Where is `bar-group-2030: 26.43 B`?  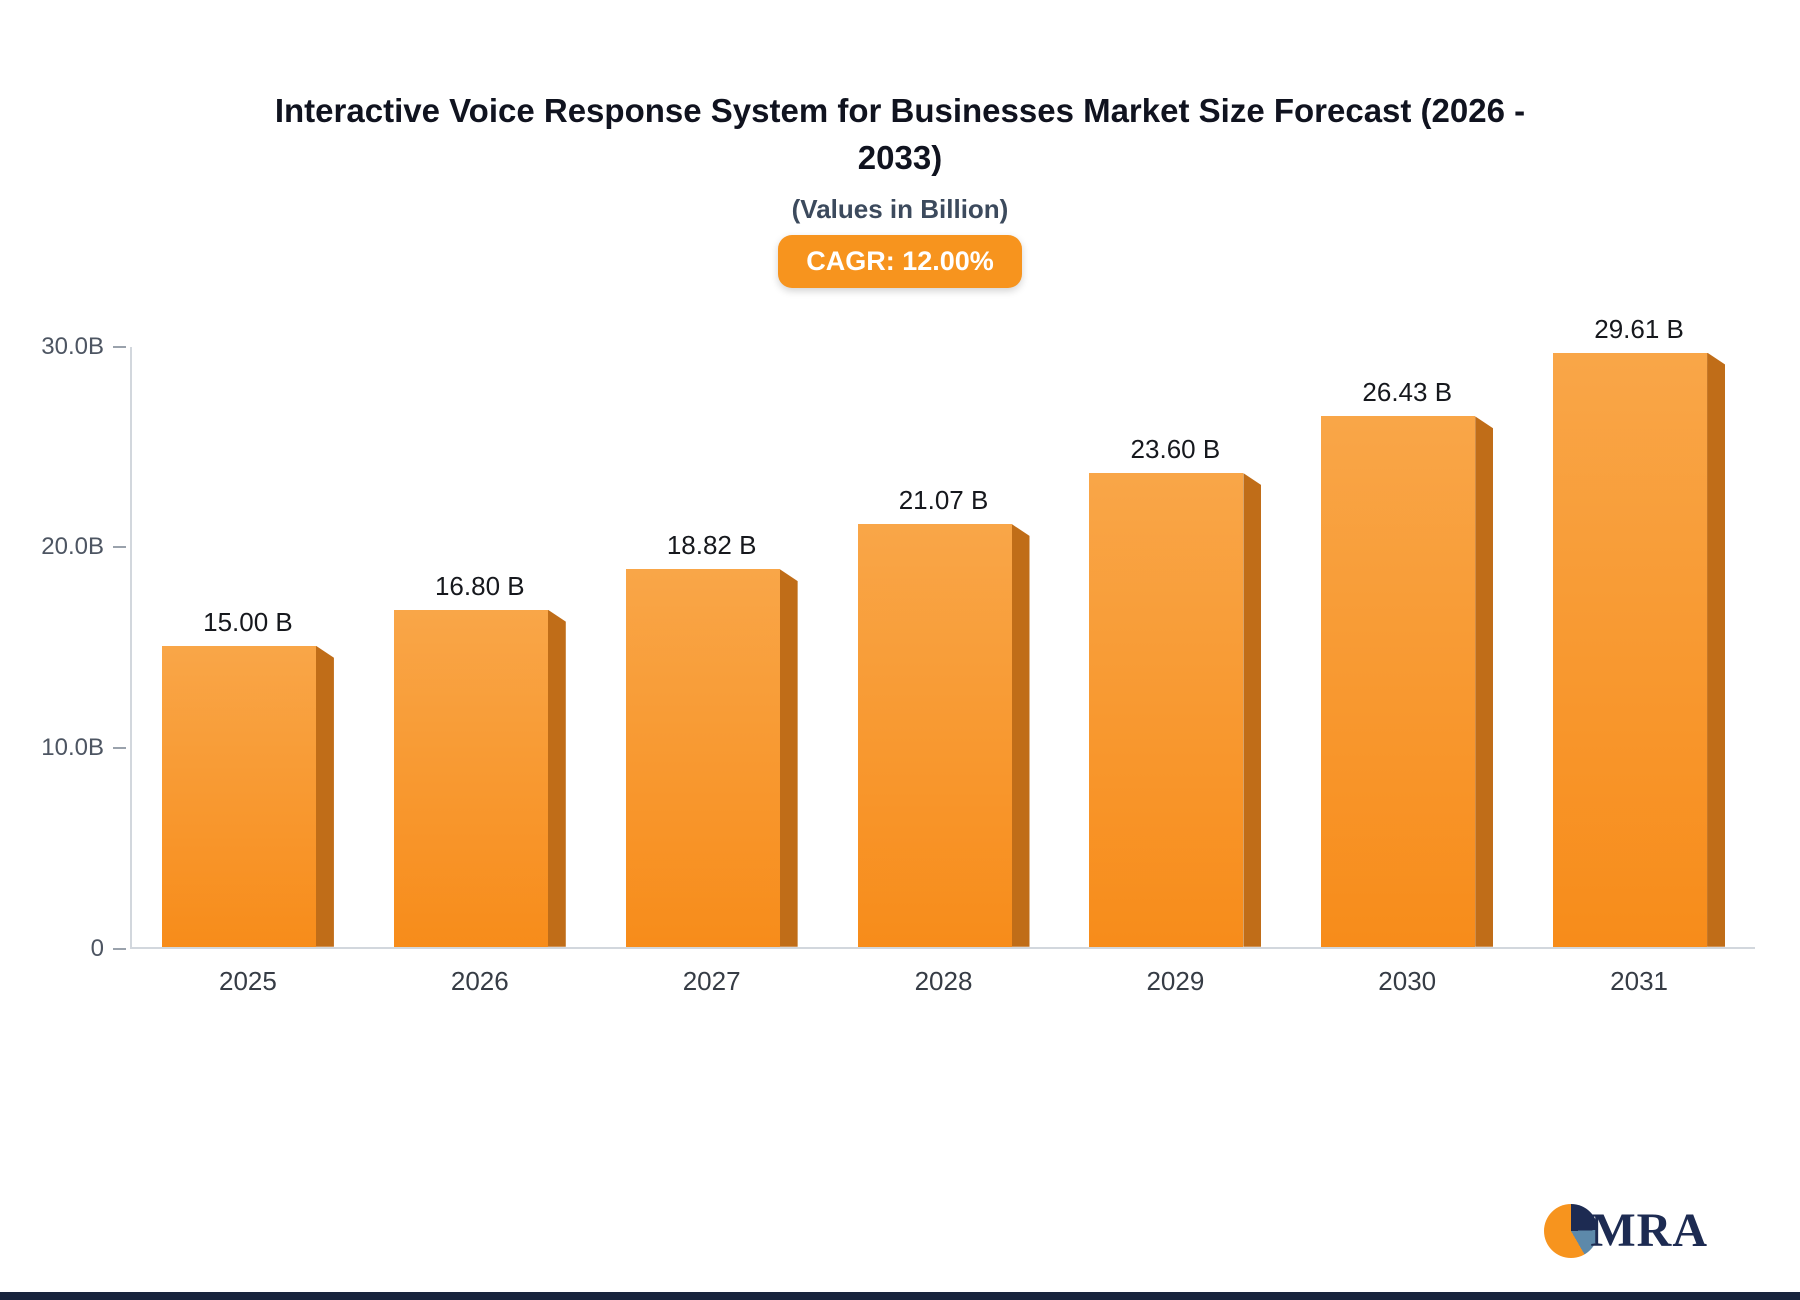
bar-group-2030: 26.43 B is located at coordinates (1407, 625).